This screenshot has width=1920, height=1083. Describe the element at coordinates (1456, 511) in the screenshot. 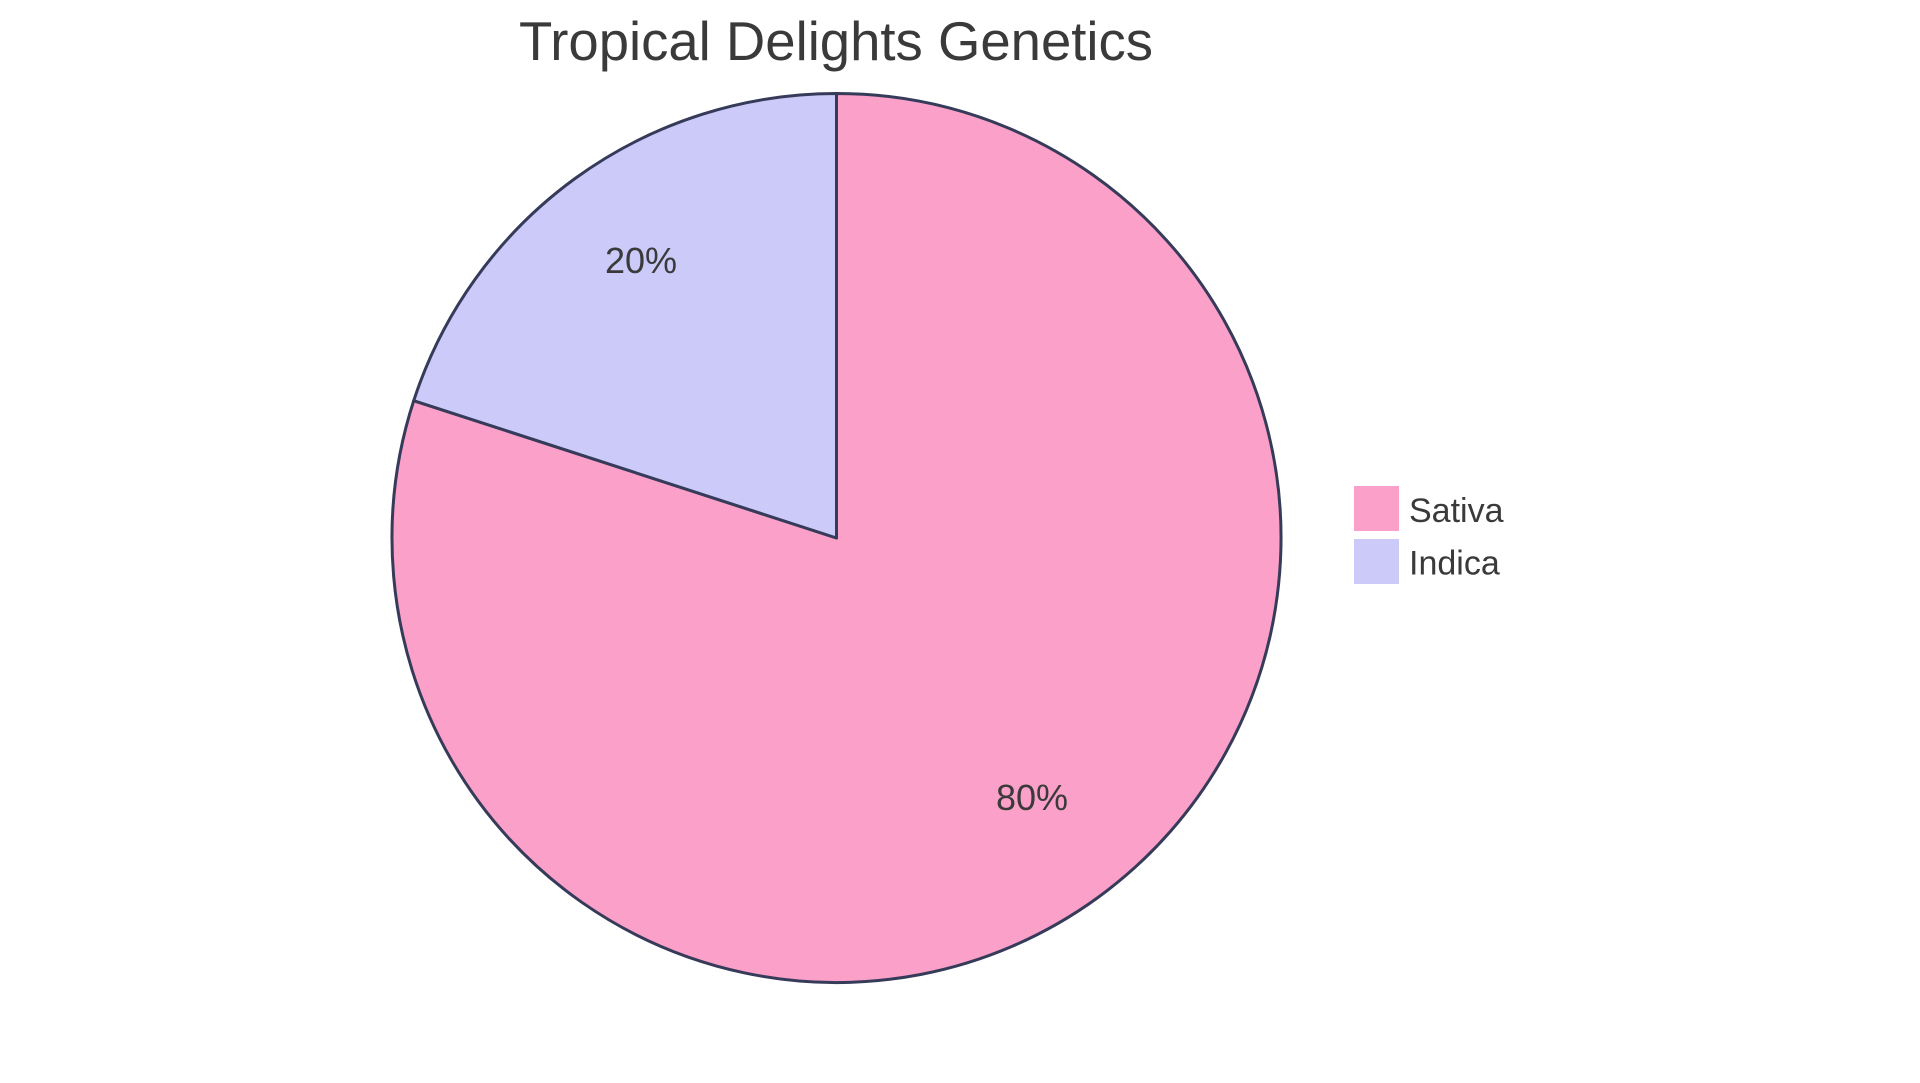

I see `svg-text: Sativa` at that location.